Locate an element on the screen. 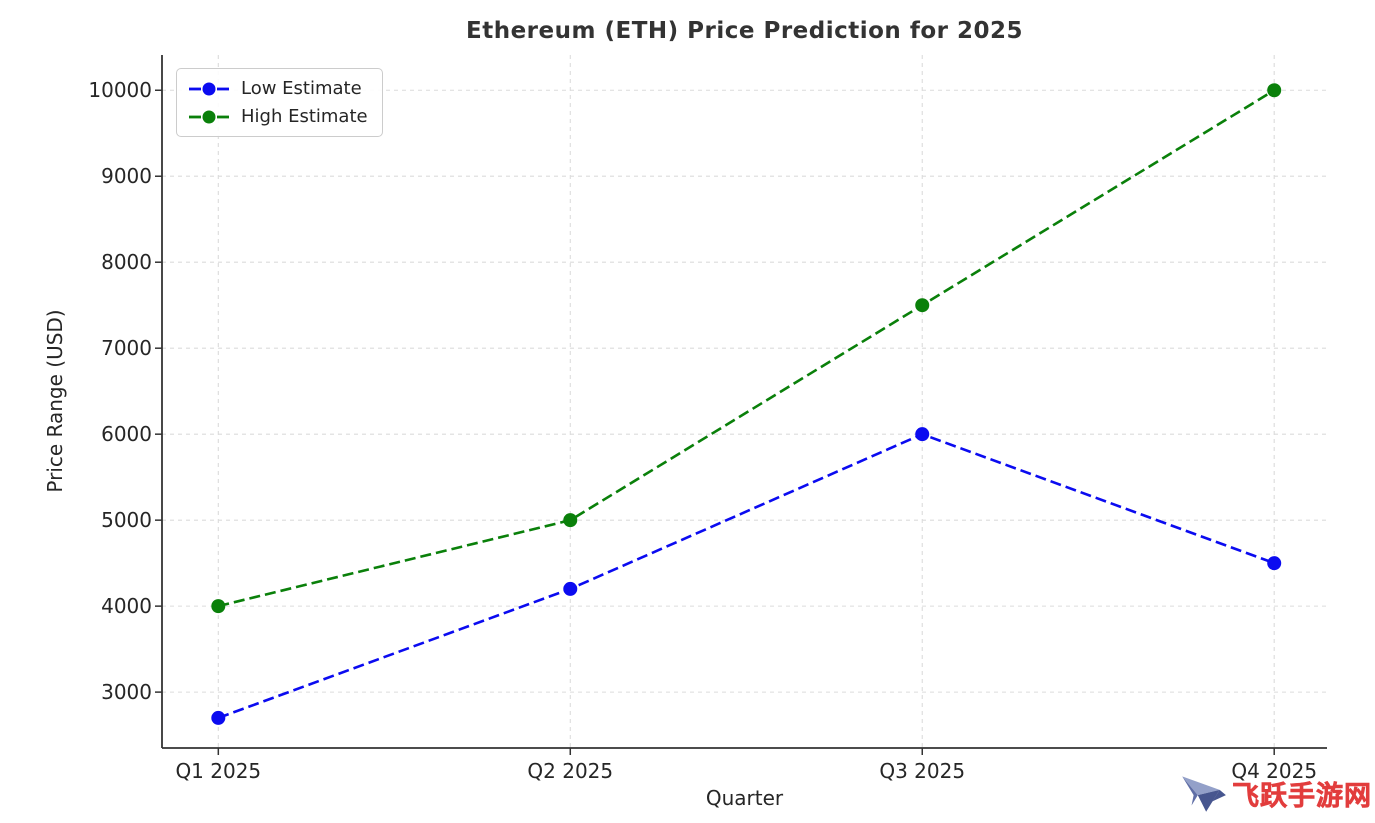 Image resolution: width=1375 pixels, height=823 pixels. watermark-text: 飞跃手游网 is located at coordinates (1302, 796).